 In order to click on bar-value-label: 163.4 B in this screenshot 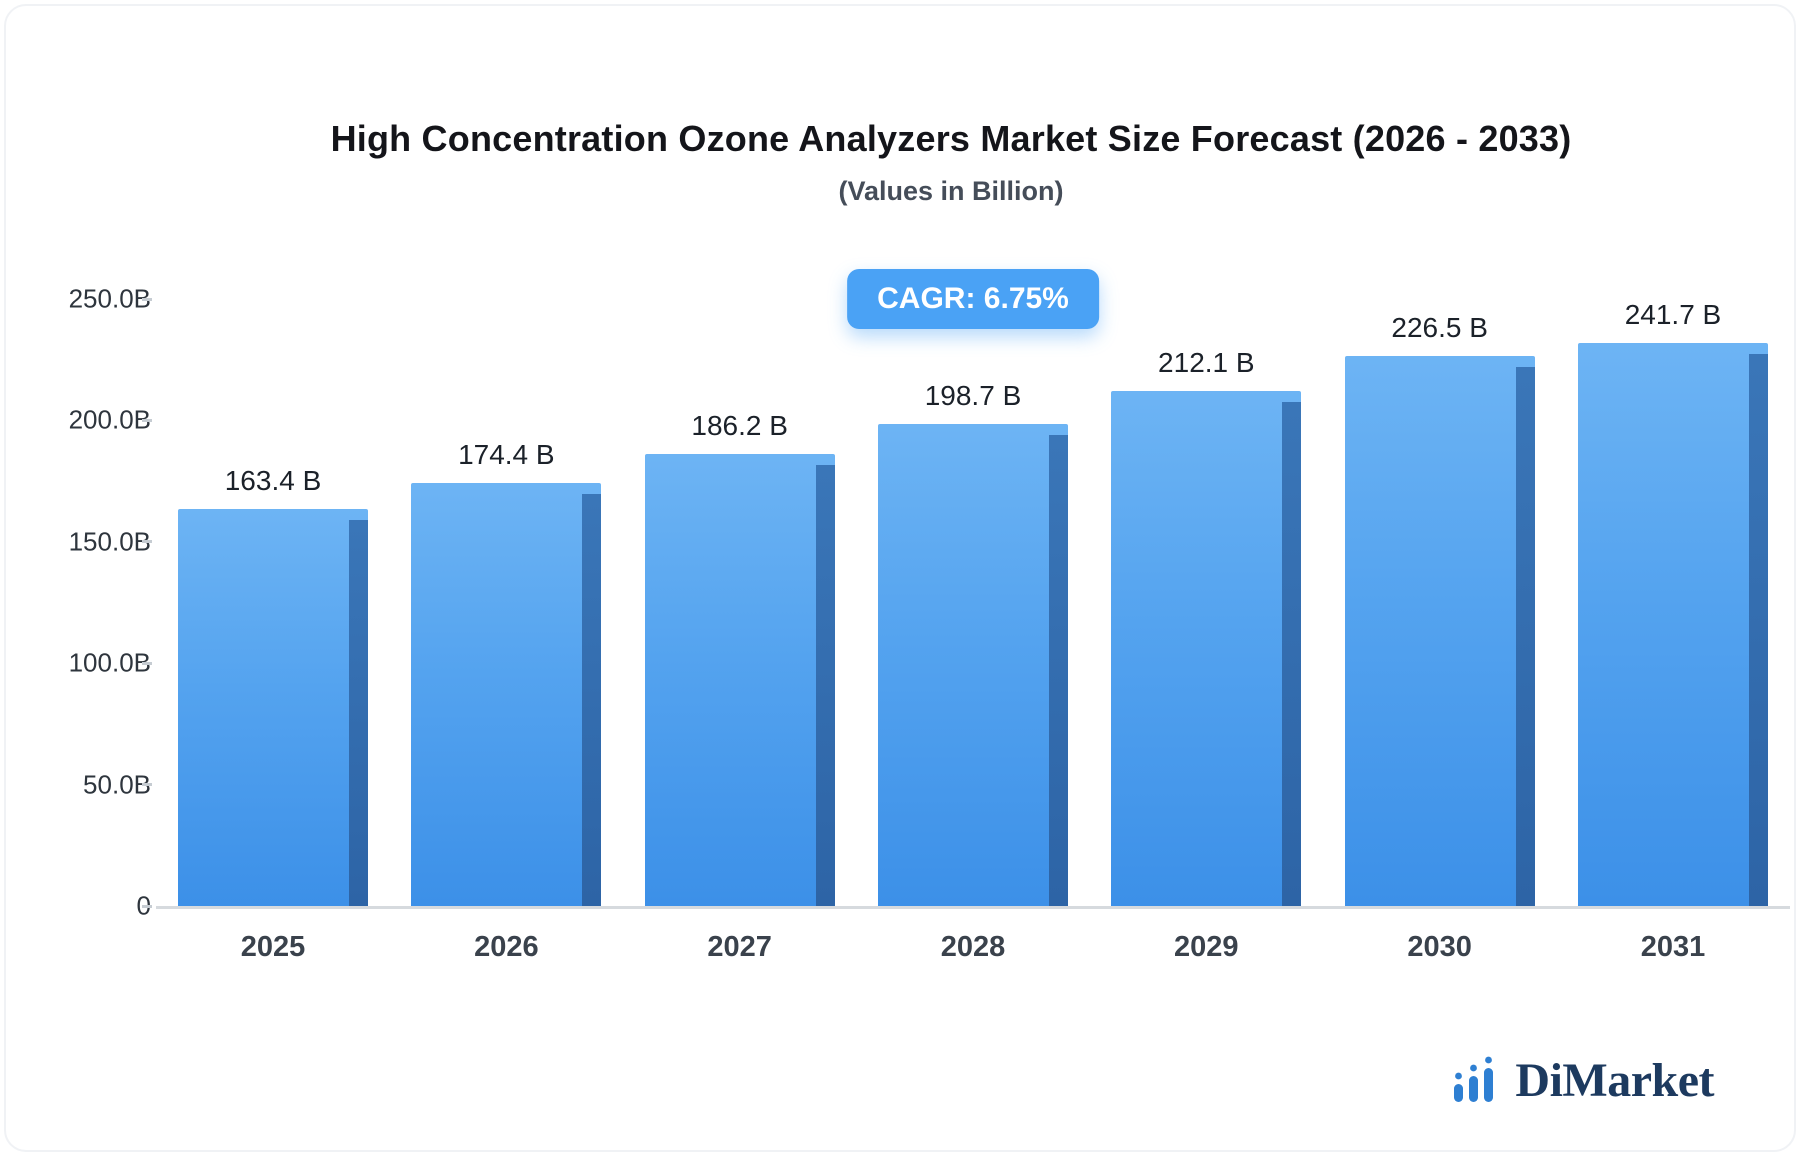, I will do `click(273, 481)`.